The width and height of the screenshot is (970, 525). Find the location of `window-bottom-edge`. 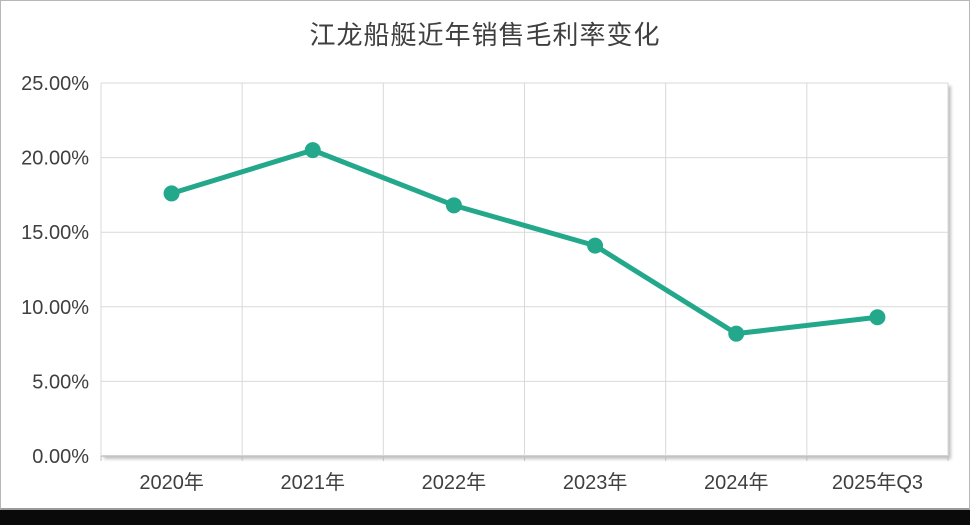

window-bottom-edge is located at coordinates (485, 517).